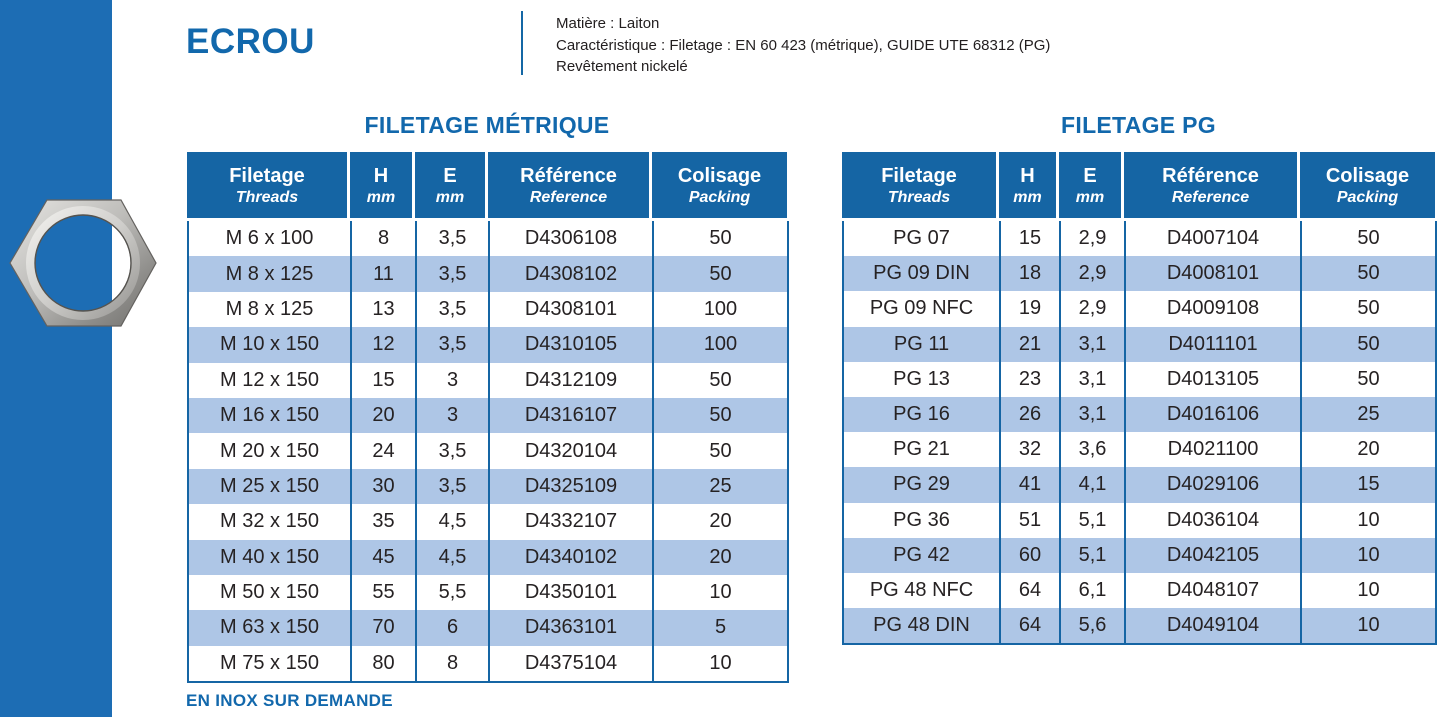  Describe the element at coordinates (269, 486) in the screenshot. I see `table-cell: M 25 x 150` at that location.